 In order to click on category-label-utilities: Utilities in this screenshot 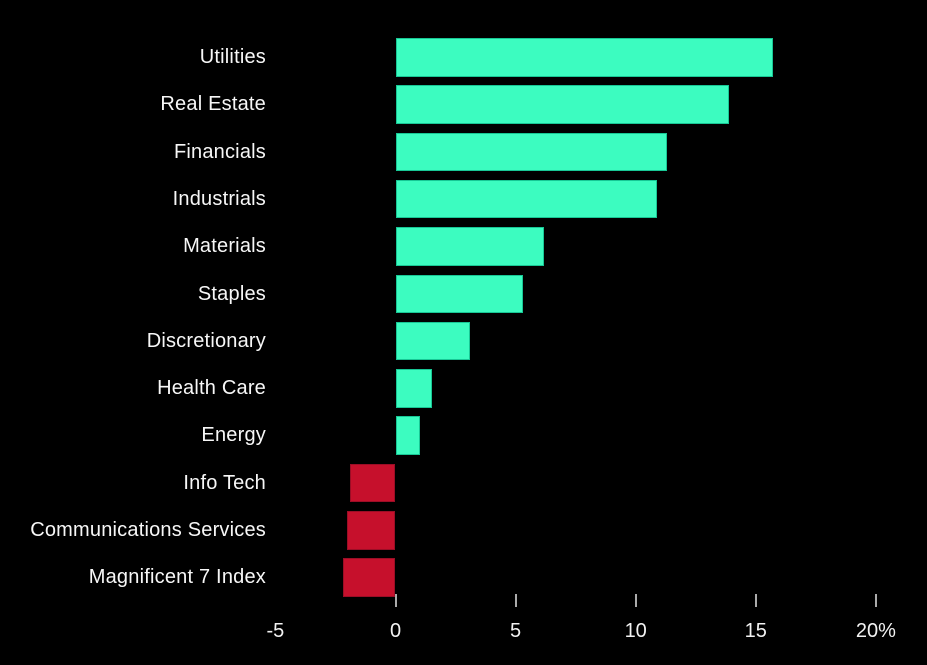, I will do `click(232, 57)`.